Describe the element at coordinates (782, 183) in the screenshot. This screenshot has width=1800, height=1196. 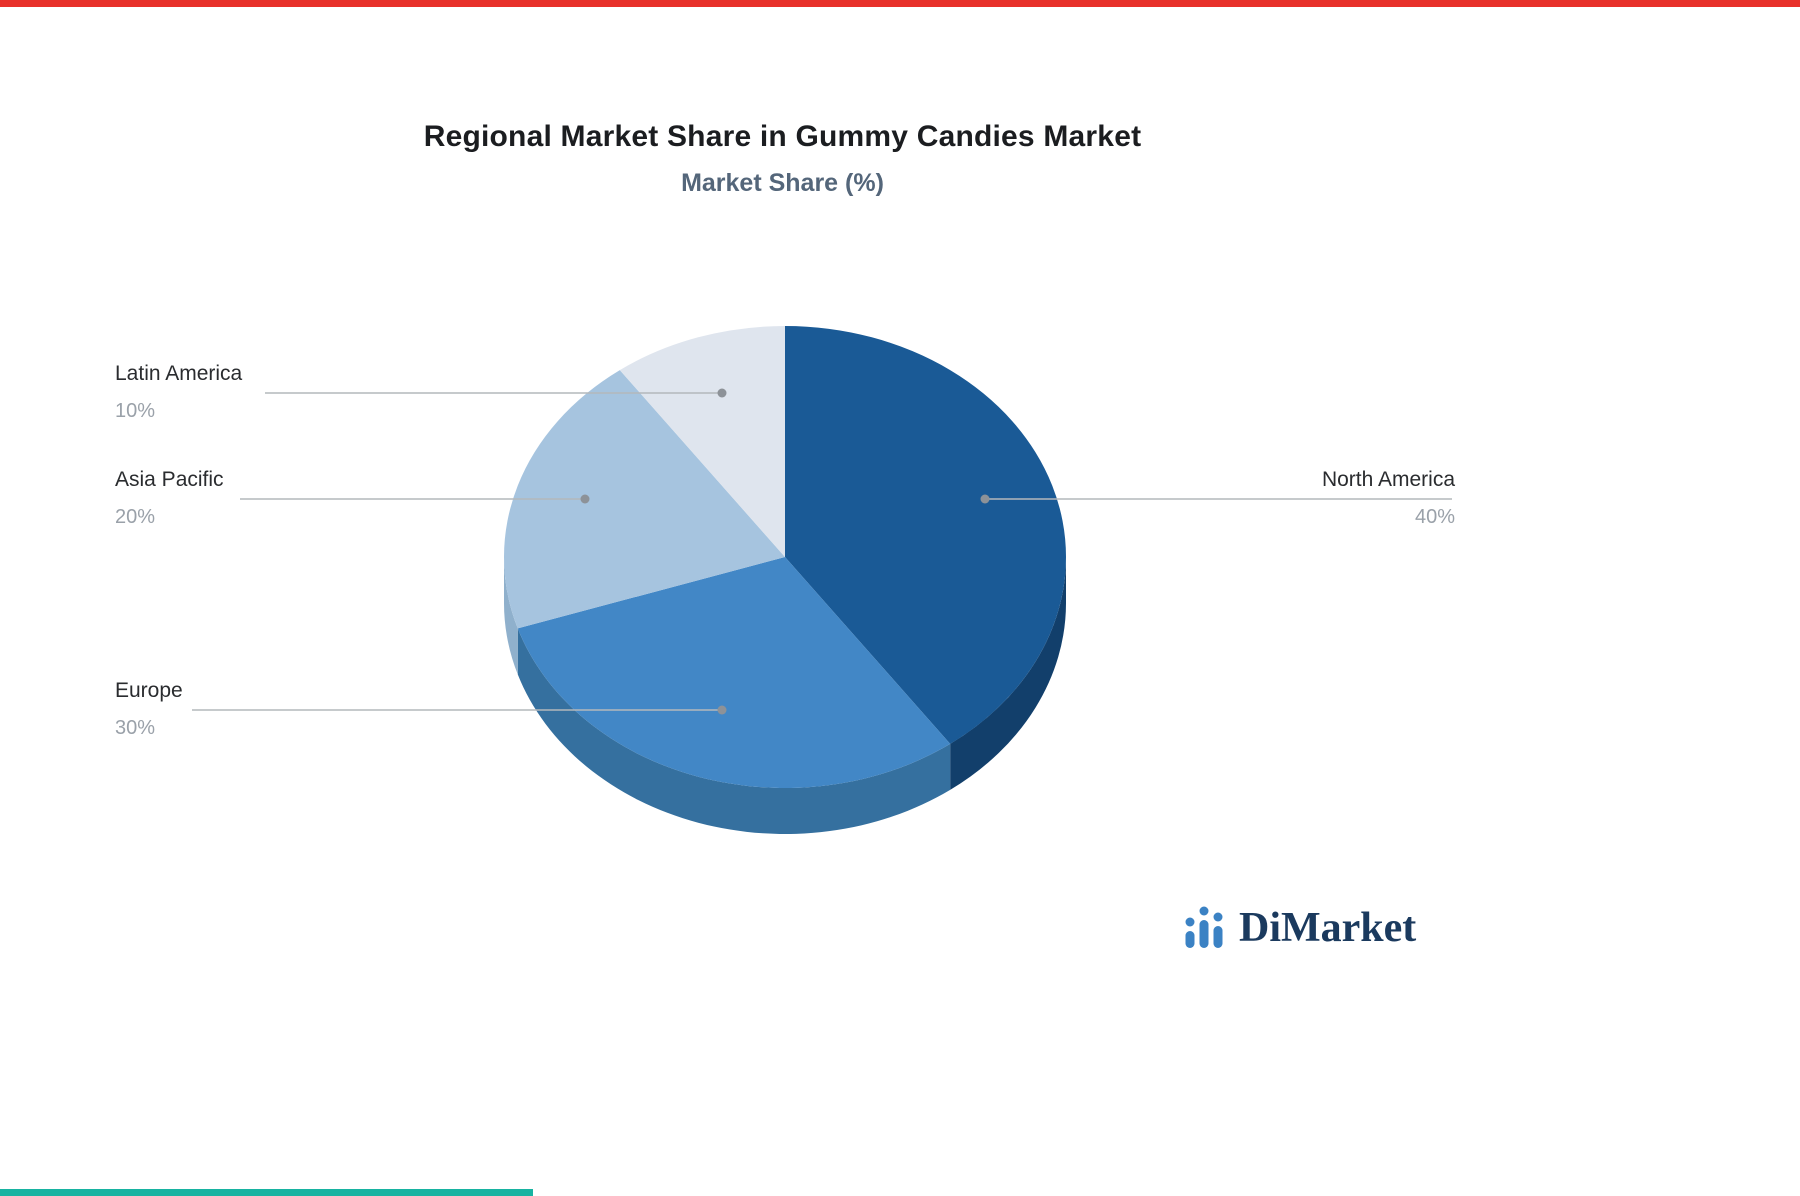
I see `chart-subtitle: Market Share (%)` at that location.